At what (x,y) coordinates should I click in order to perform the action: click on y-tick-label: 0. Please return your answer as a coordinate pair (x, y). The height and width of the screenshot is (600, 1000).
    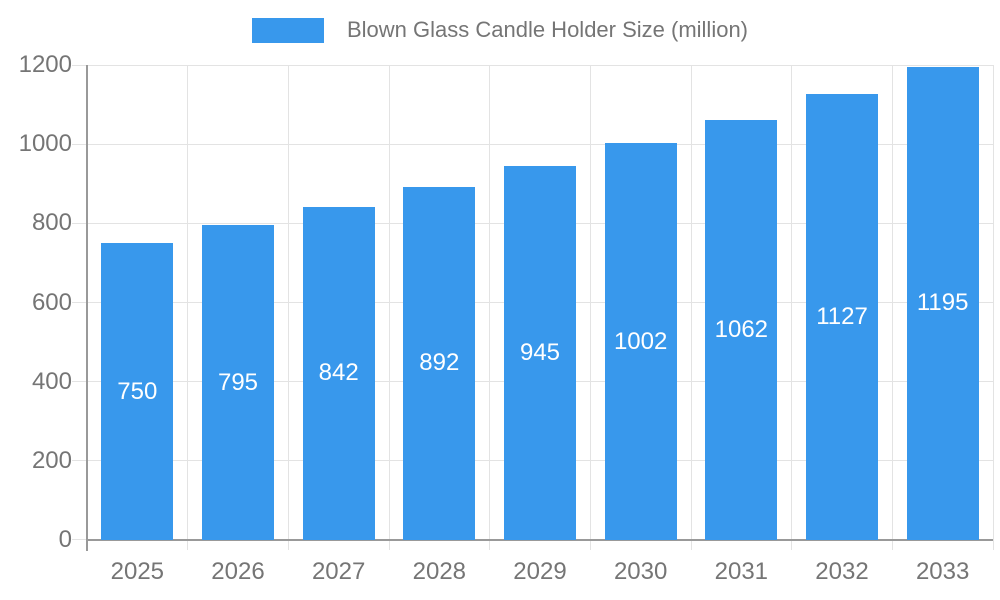
    Looking at the image, I should click on (65, 539).